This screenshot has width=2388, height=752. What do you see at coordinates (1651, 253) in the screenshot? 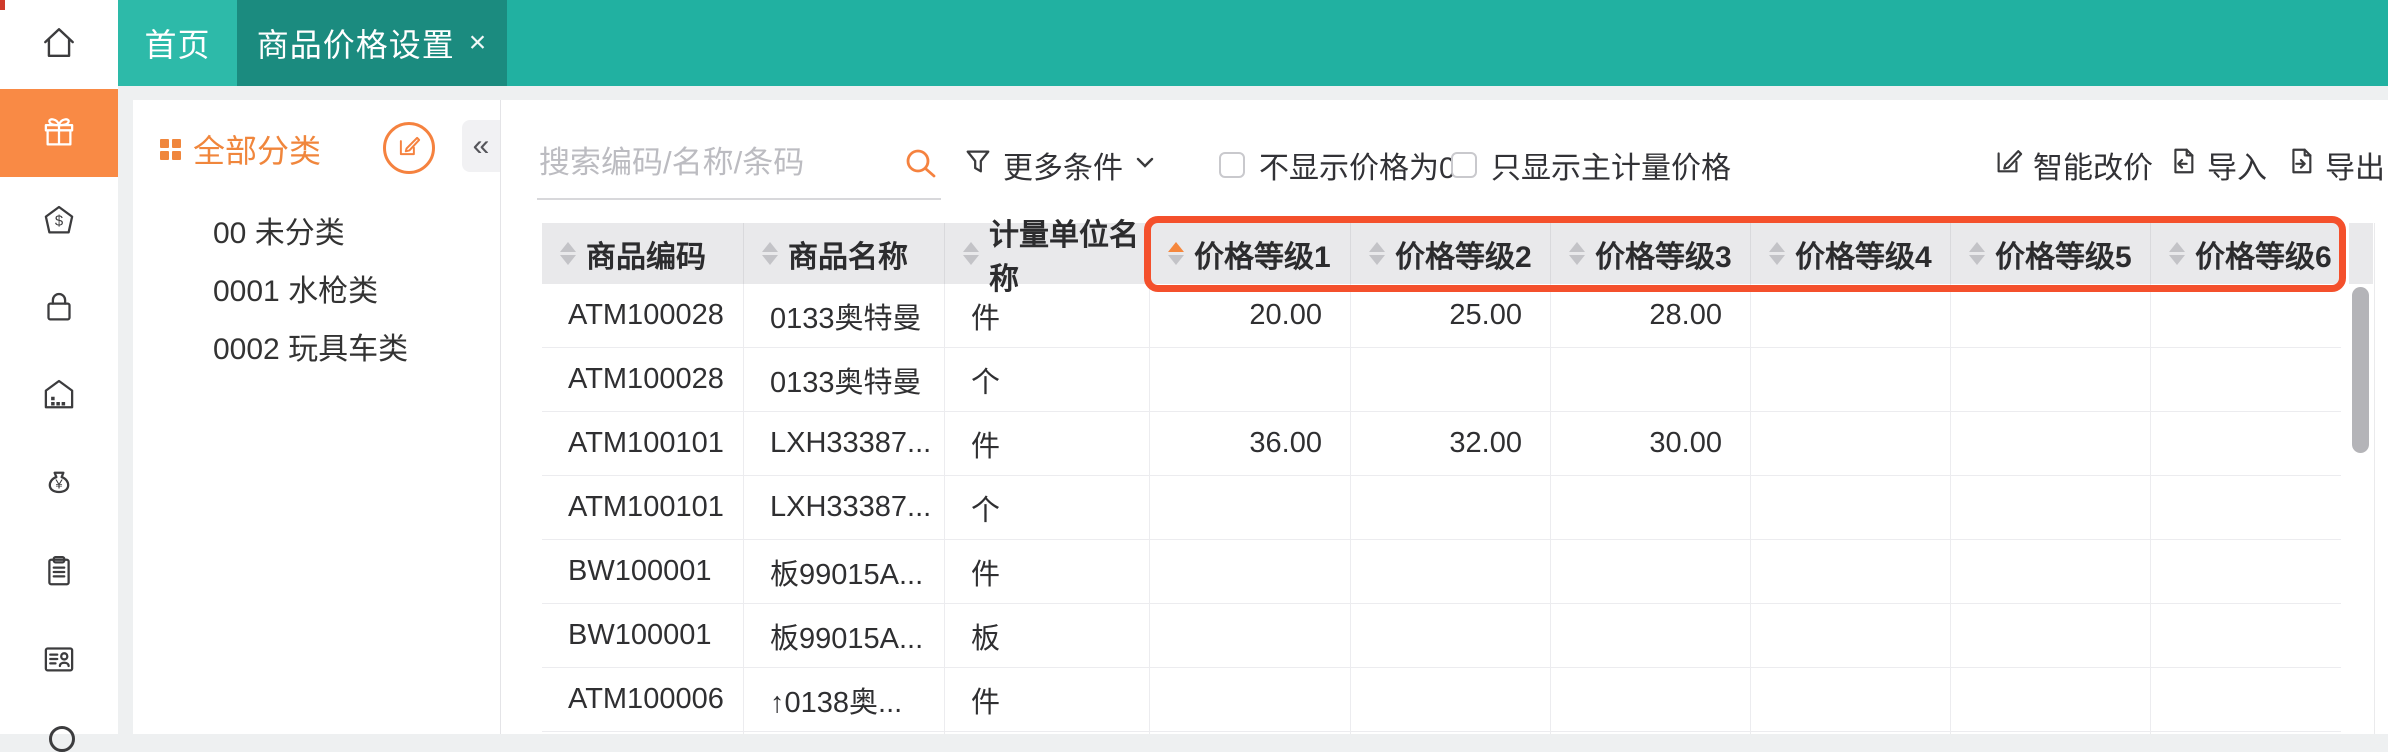
I see `column-header-price-level-3: 价格等级3` at bounding box center [1651, 253].